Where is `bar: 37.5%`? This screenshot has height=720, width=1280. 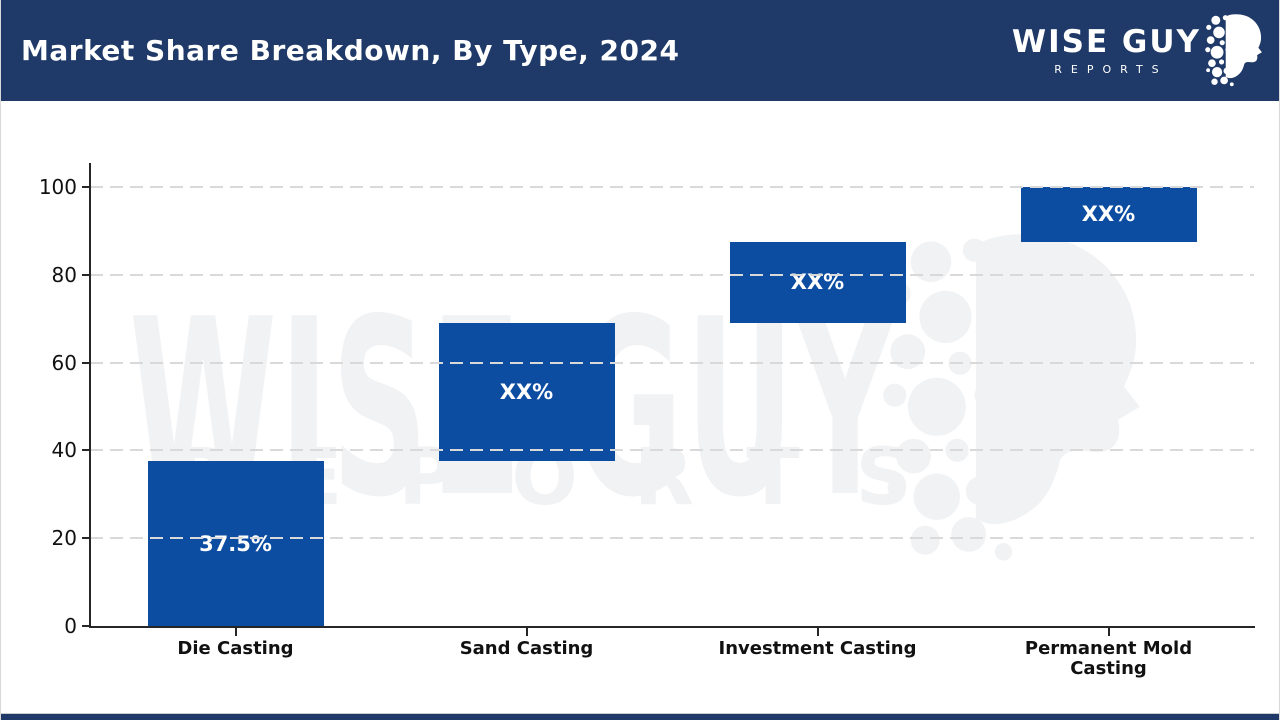
bar: 37.5% is located at coordinates (235, 543).